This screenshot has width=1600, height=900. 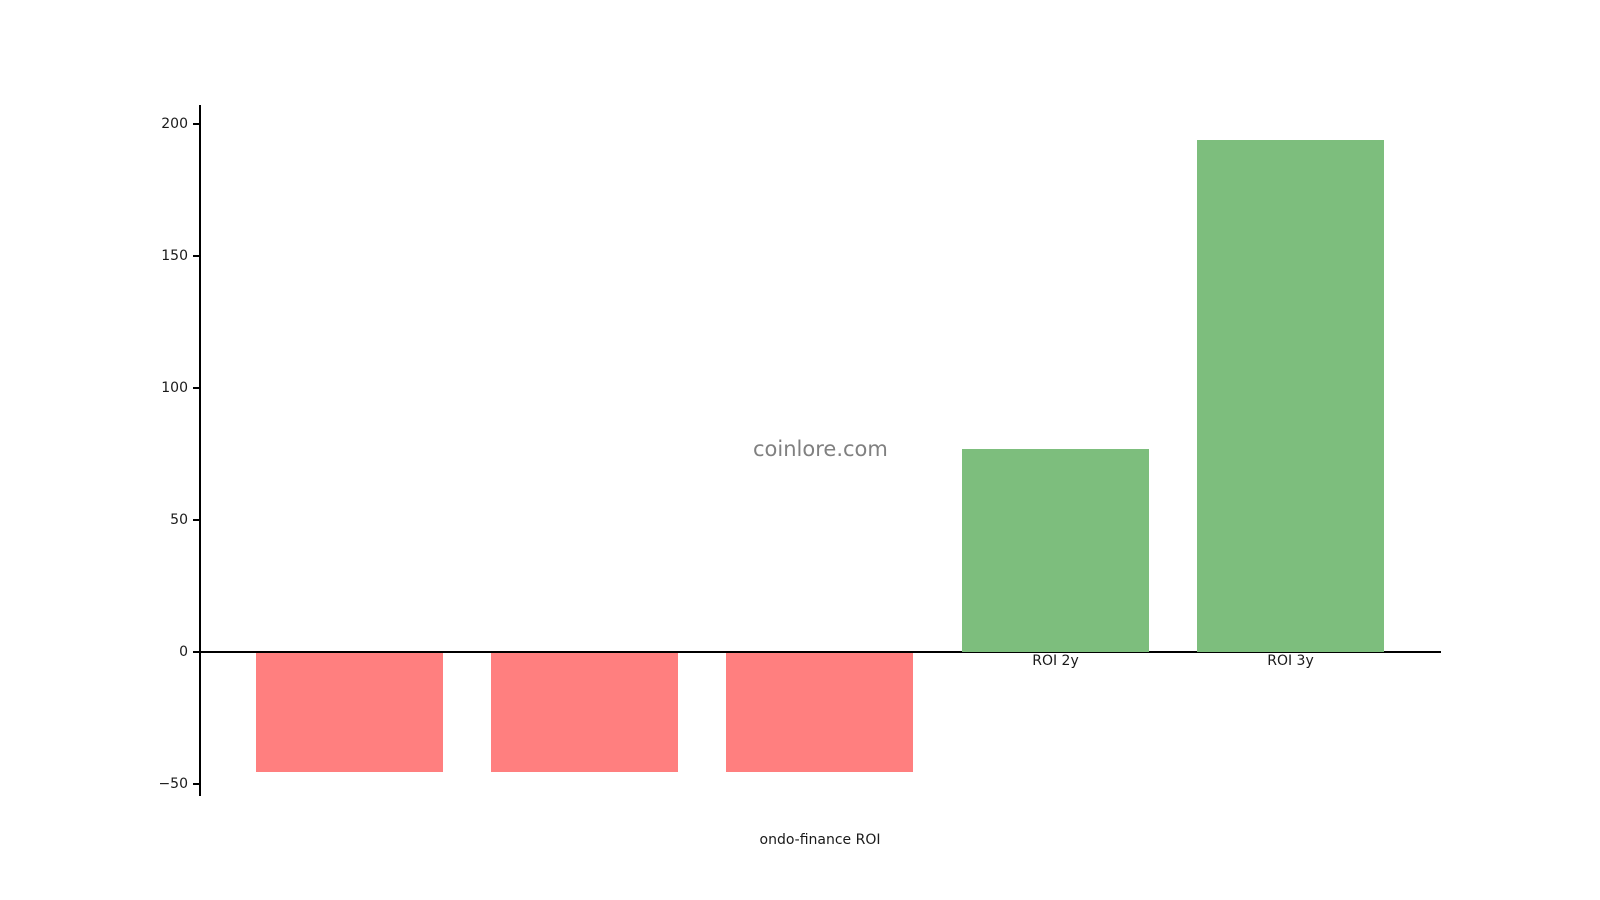 I want to click on y-tick-label: −50, so click(x=173, y=784).